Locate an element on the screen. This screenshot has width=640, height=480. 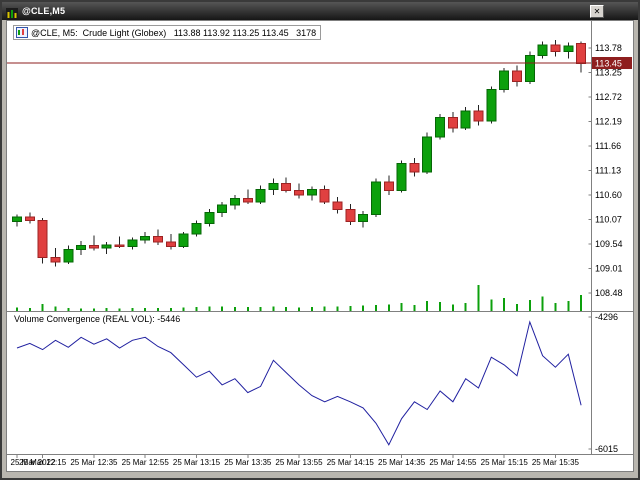
svg-text: 25 Mar 15:15 is located at coordinates (505, 462).